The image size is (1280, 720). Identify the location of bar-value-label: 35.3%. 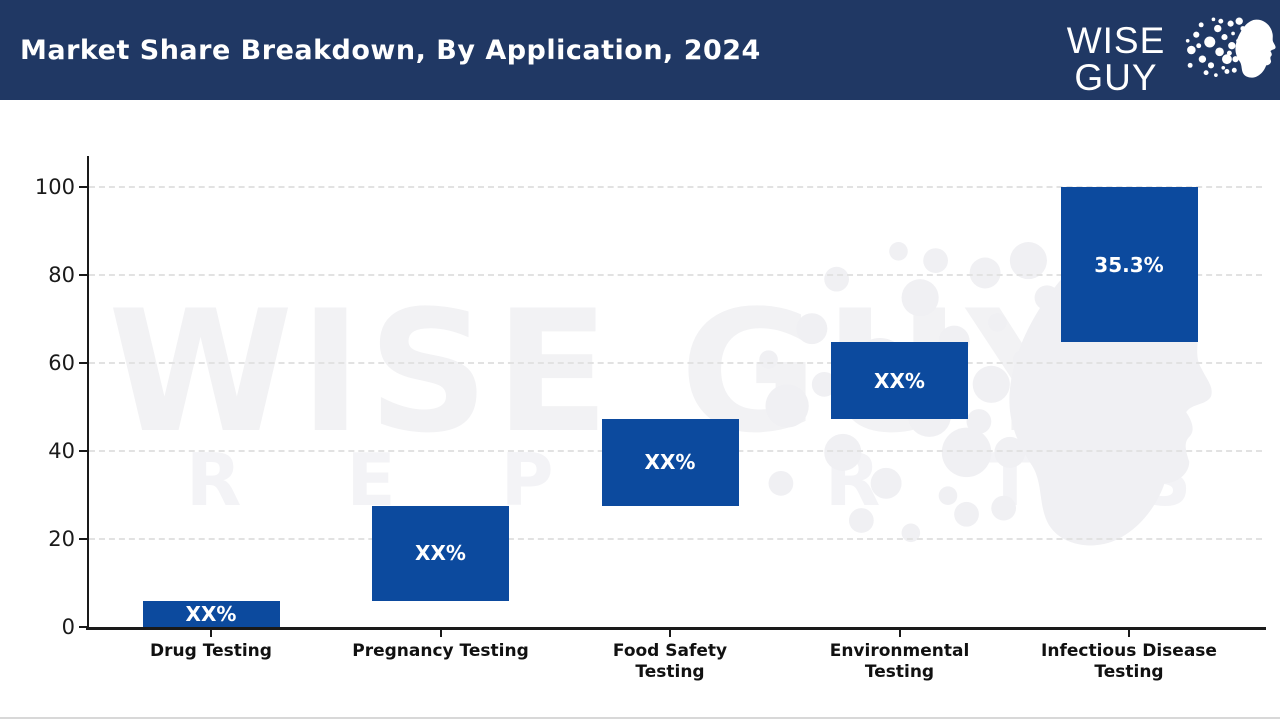
(1129, 264).